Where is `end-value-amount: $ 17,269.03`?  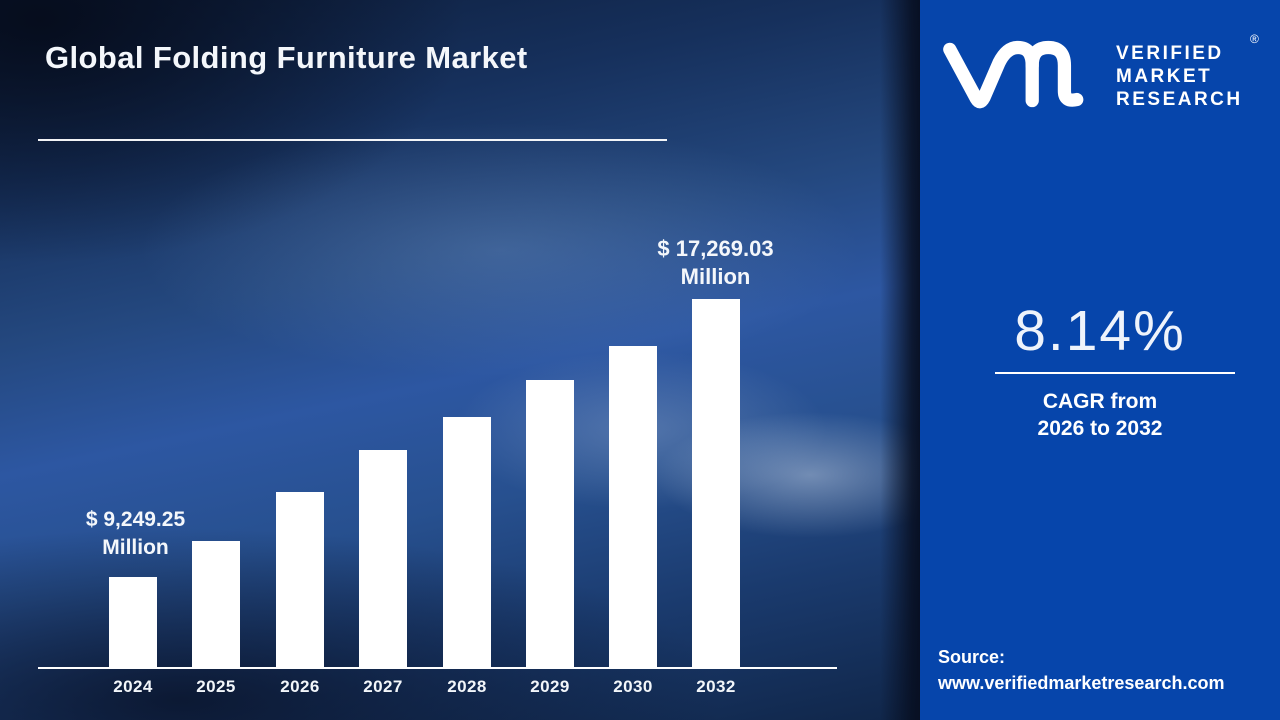 end-value-amount: $ 17,269.03 is located at coordinates (715, 248).